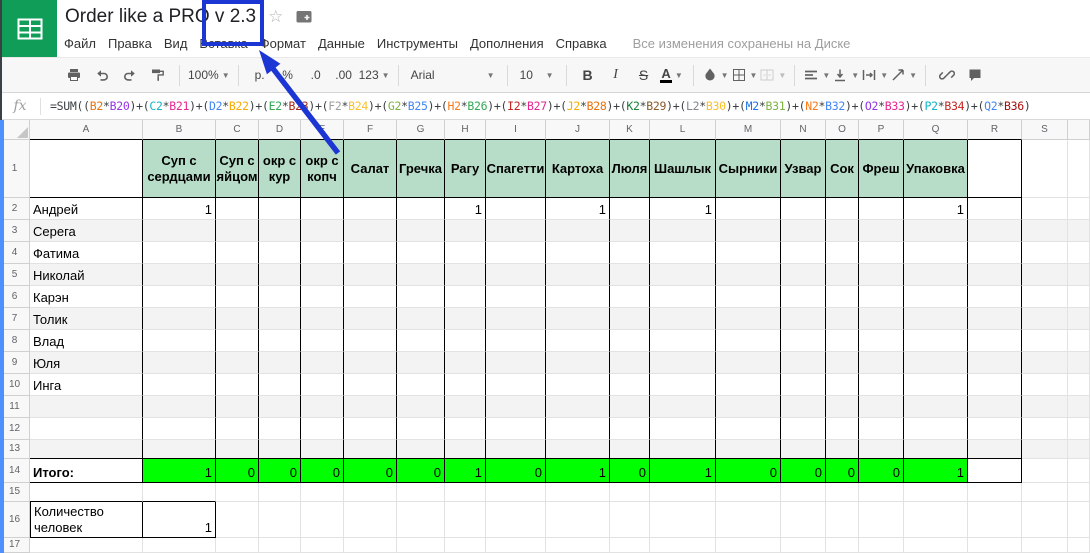 This screenshot has height=553, width=1090. What do you see at coordinates (421, 449) in the screenshot?
I see `cell-G13` at bounding box center [421, 449].